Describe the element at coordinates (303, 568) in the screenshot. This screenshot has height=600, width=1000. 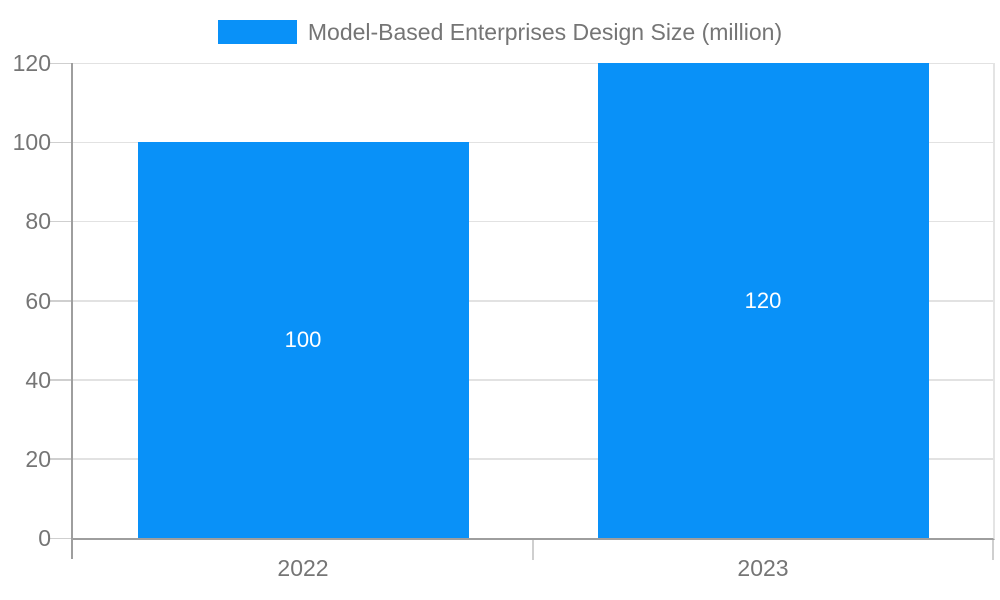
I see `x-axis-category-label: 2022` at that location.